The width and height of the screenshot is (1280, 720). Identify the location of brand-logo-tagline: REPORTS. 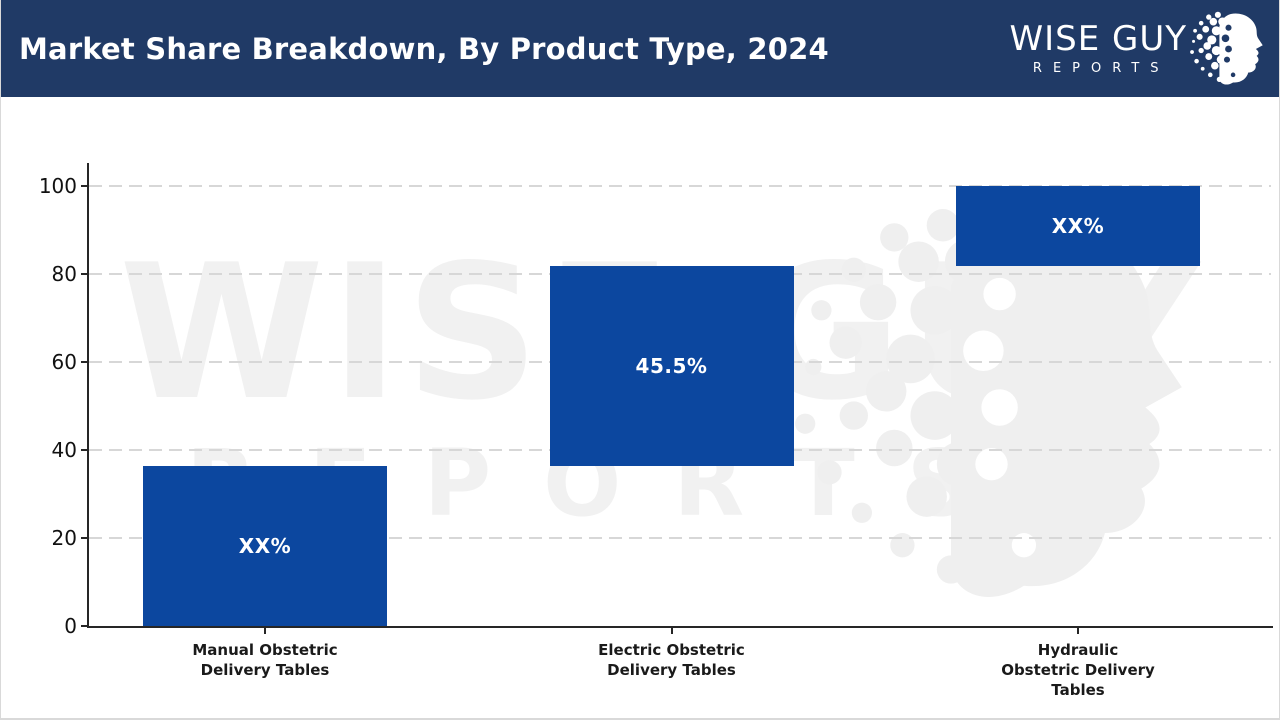
(1101, 68).